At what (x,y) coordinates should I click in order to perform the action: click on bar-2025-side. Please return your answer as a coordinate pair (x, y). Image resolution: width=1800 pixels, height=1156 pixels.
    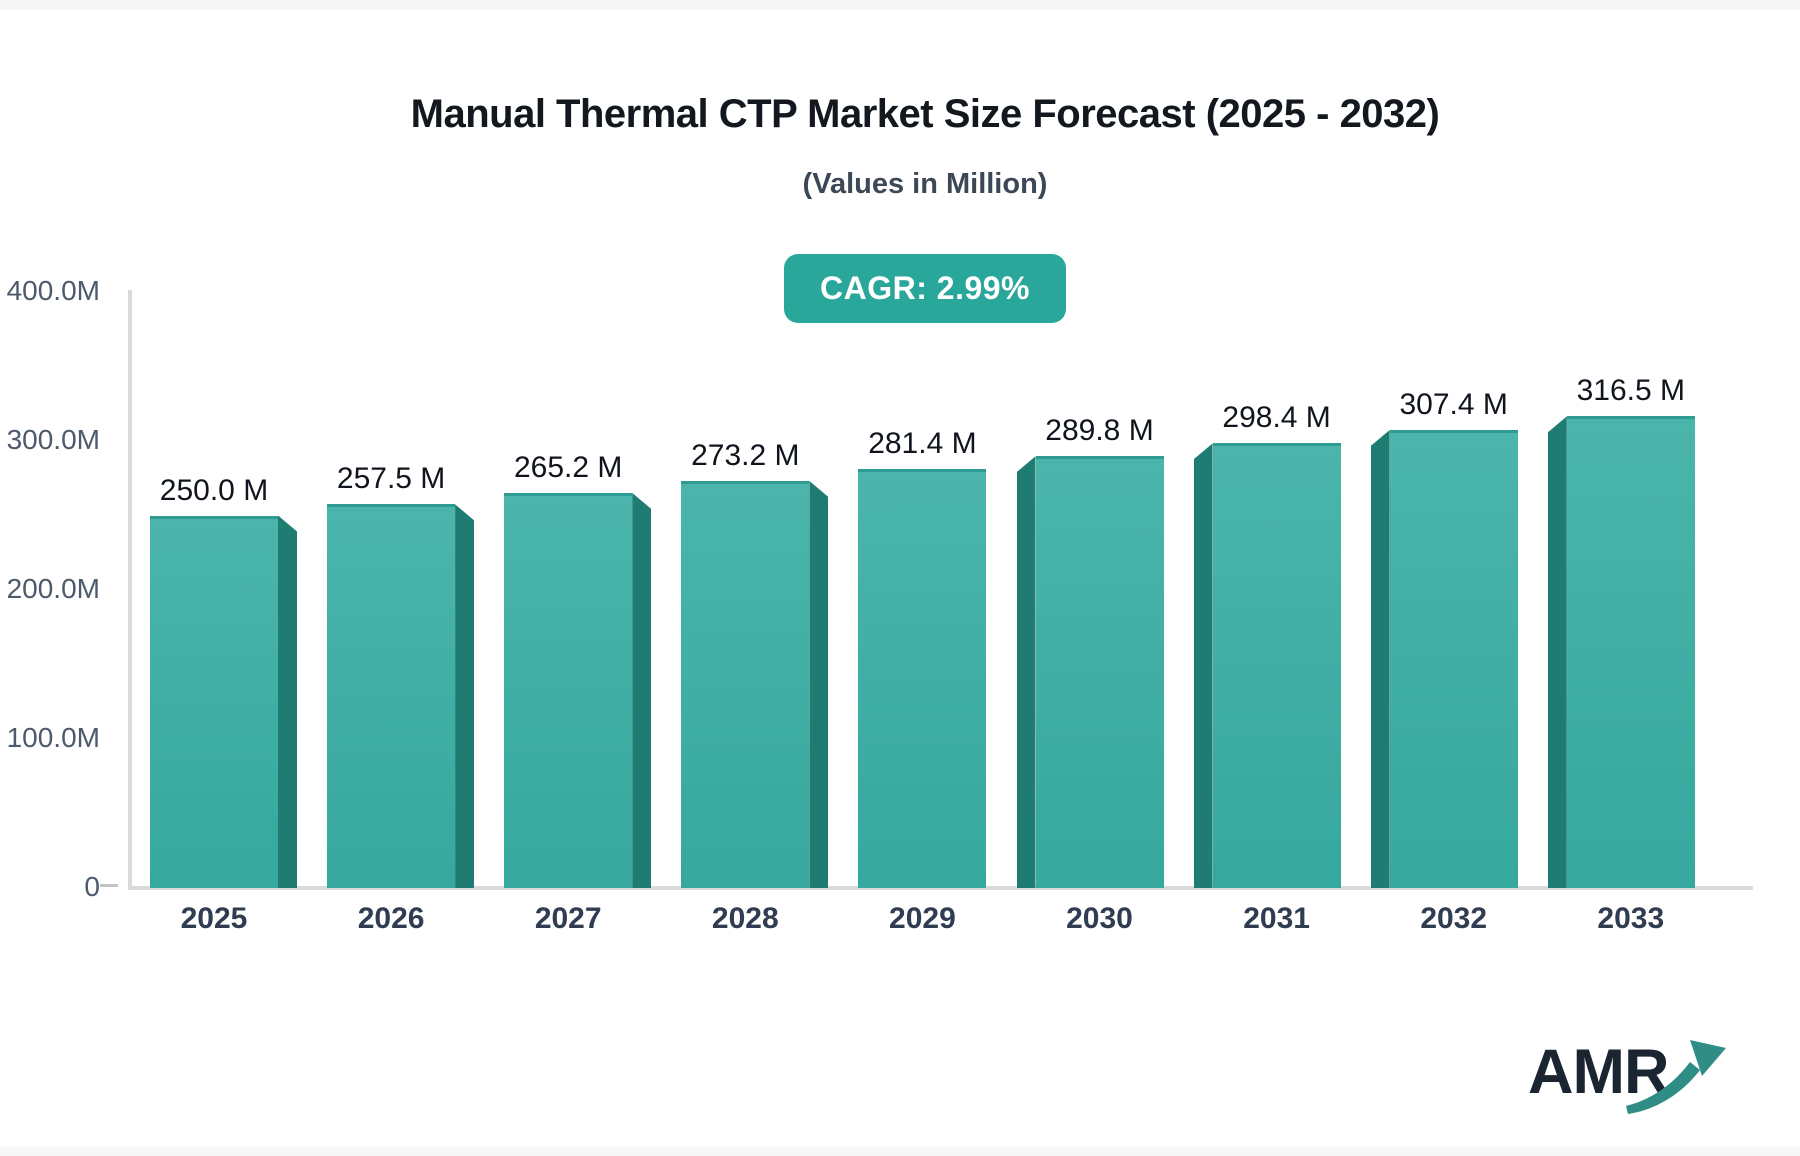
    Looking at the image, I should click on (287, 701).